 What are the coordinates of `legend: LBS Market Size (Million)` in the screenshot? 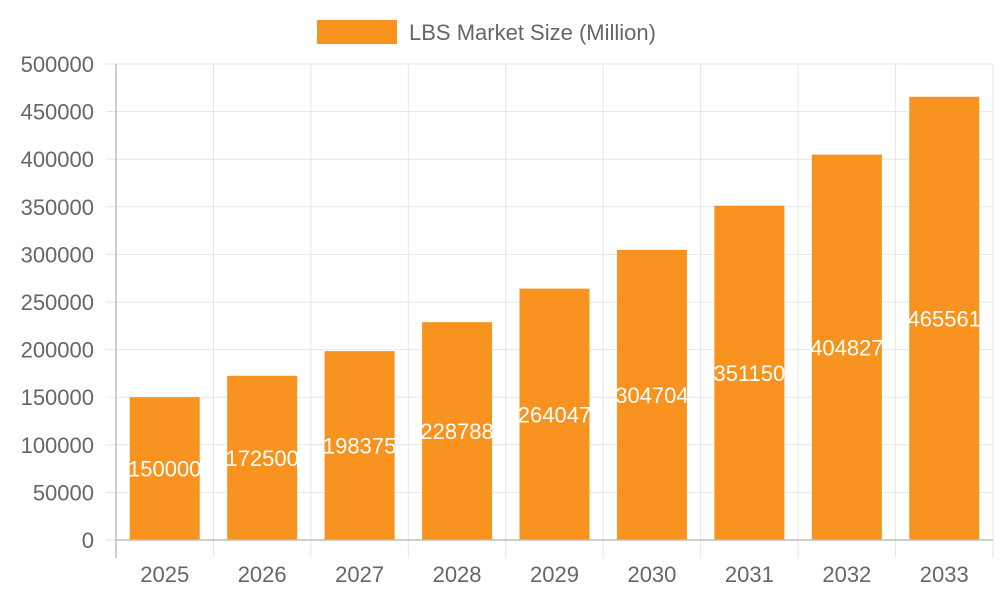 It's located at (486, 32).